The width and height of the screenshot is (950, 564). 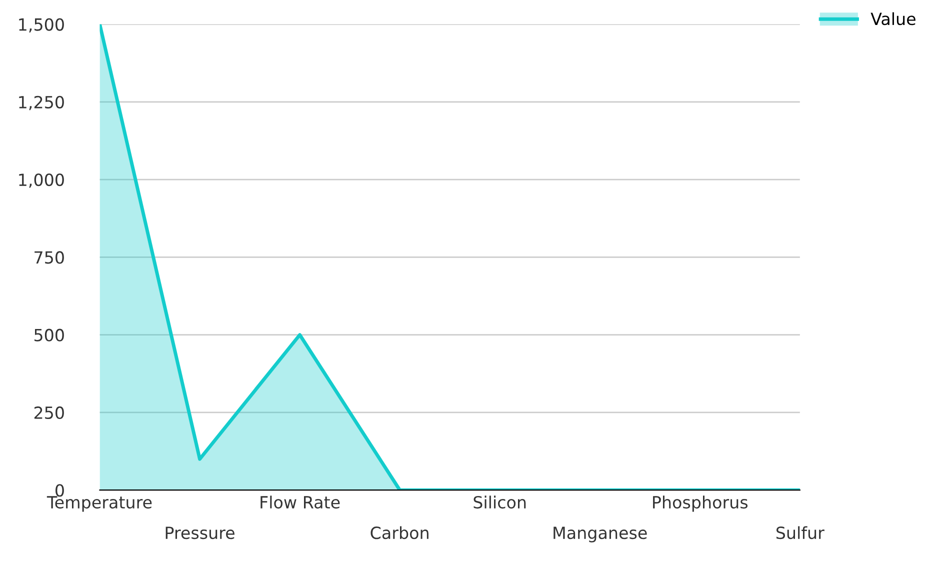 What do you see at coordinates (893, 19) in the screenshot?
I see `legend-label: Value` at bounding box center [893, 19].